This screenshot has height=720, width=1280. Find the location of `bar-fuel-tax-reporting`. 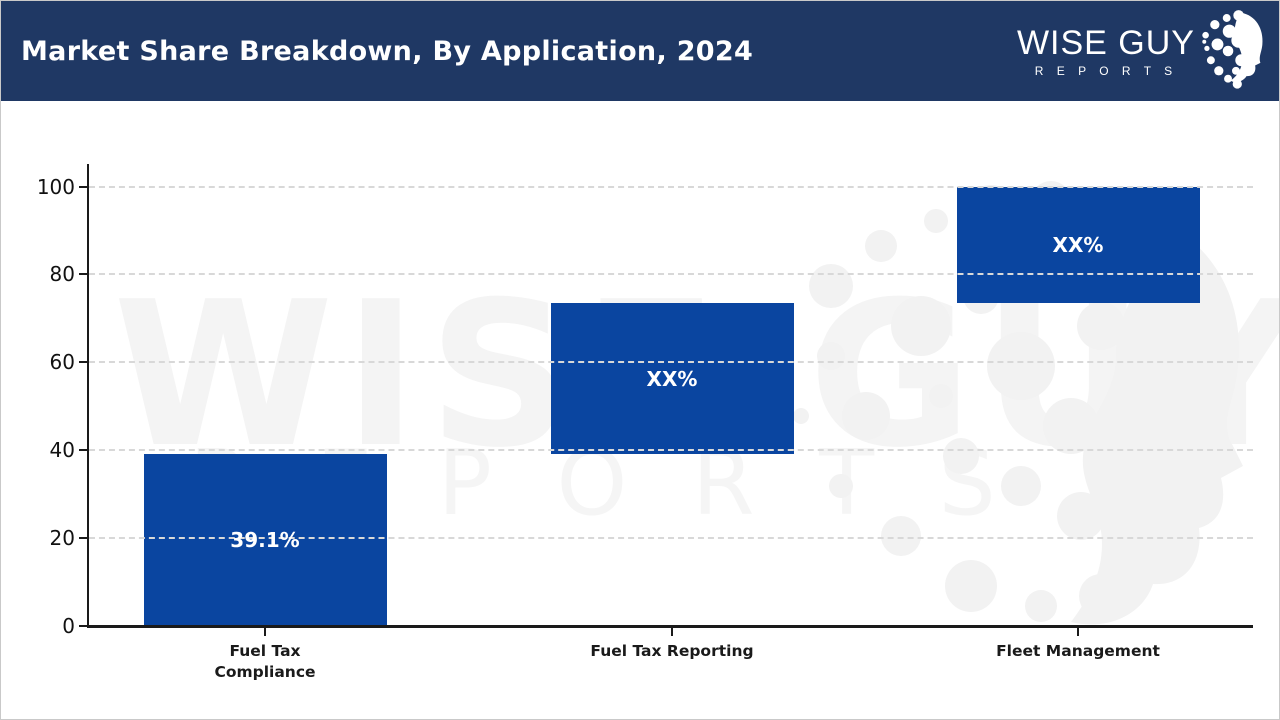

bar-fuel-tax-reporting is located at coordinates (672, 379).